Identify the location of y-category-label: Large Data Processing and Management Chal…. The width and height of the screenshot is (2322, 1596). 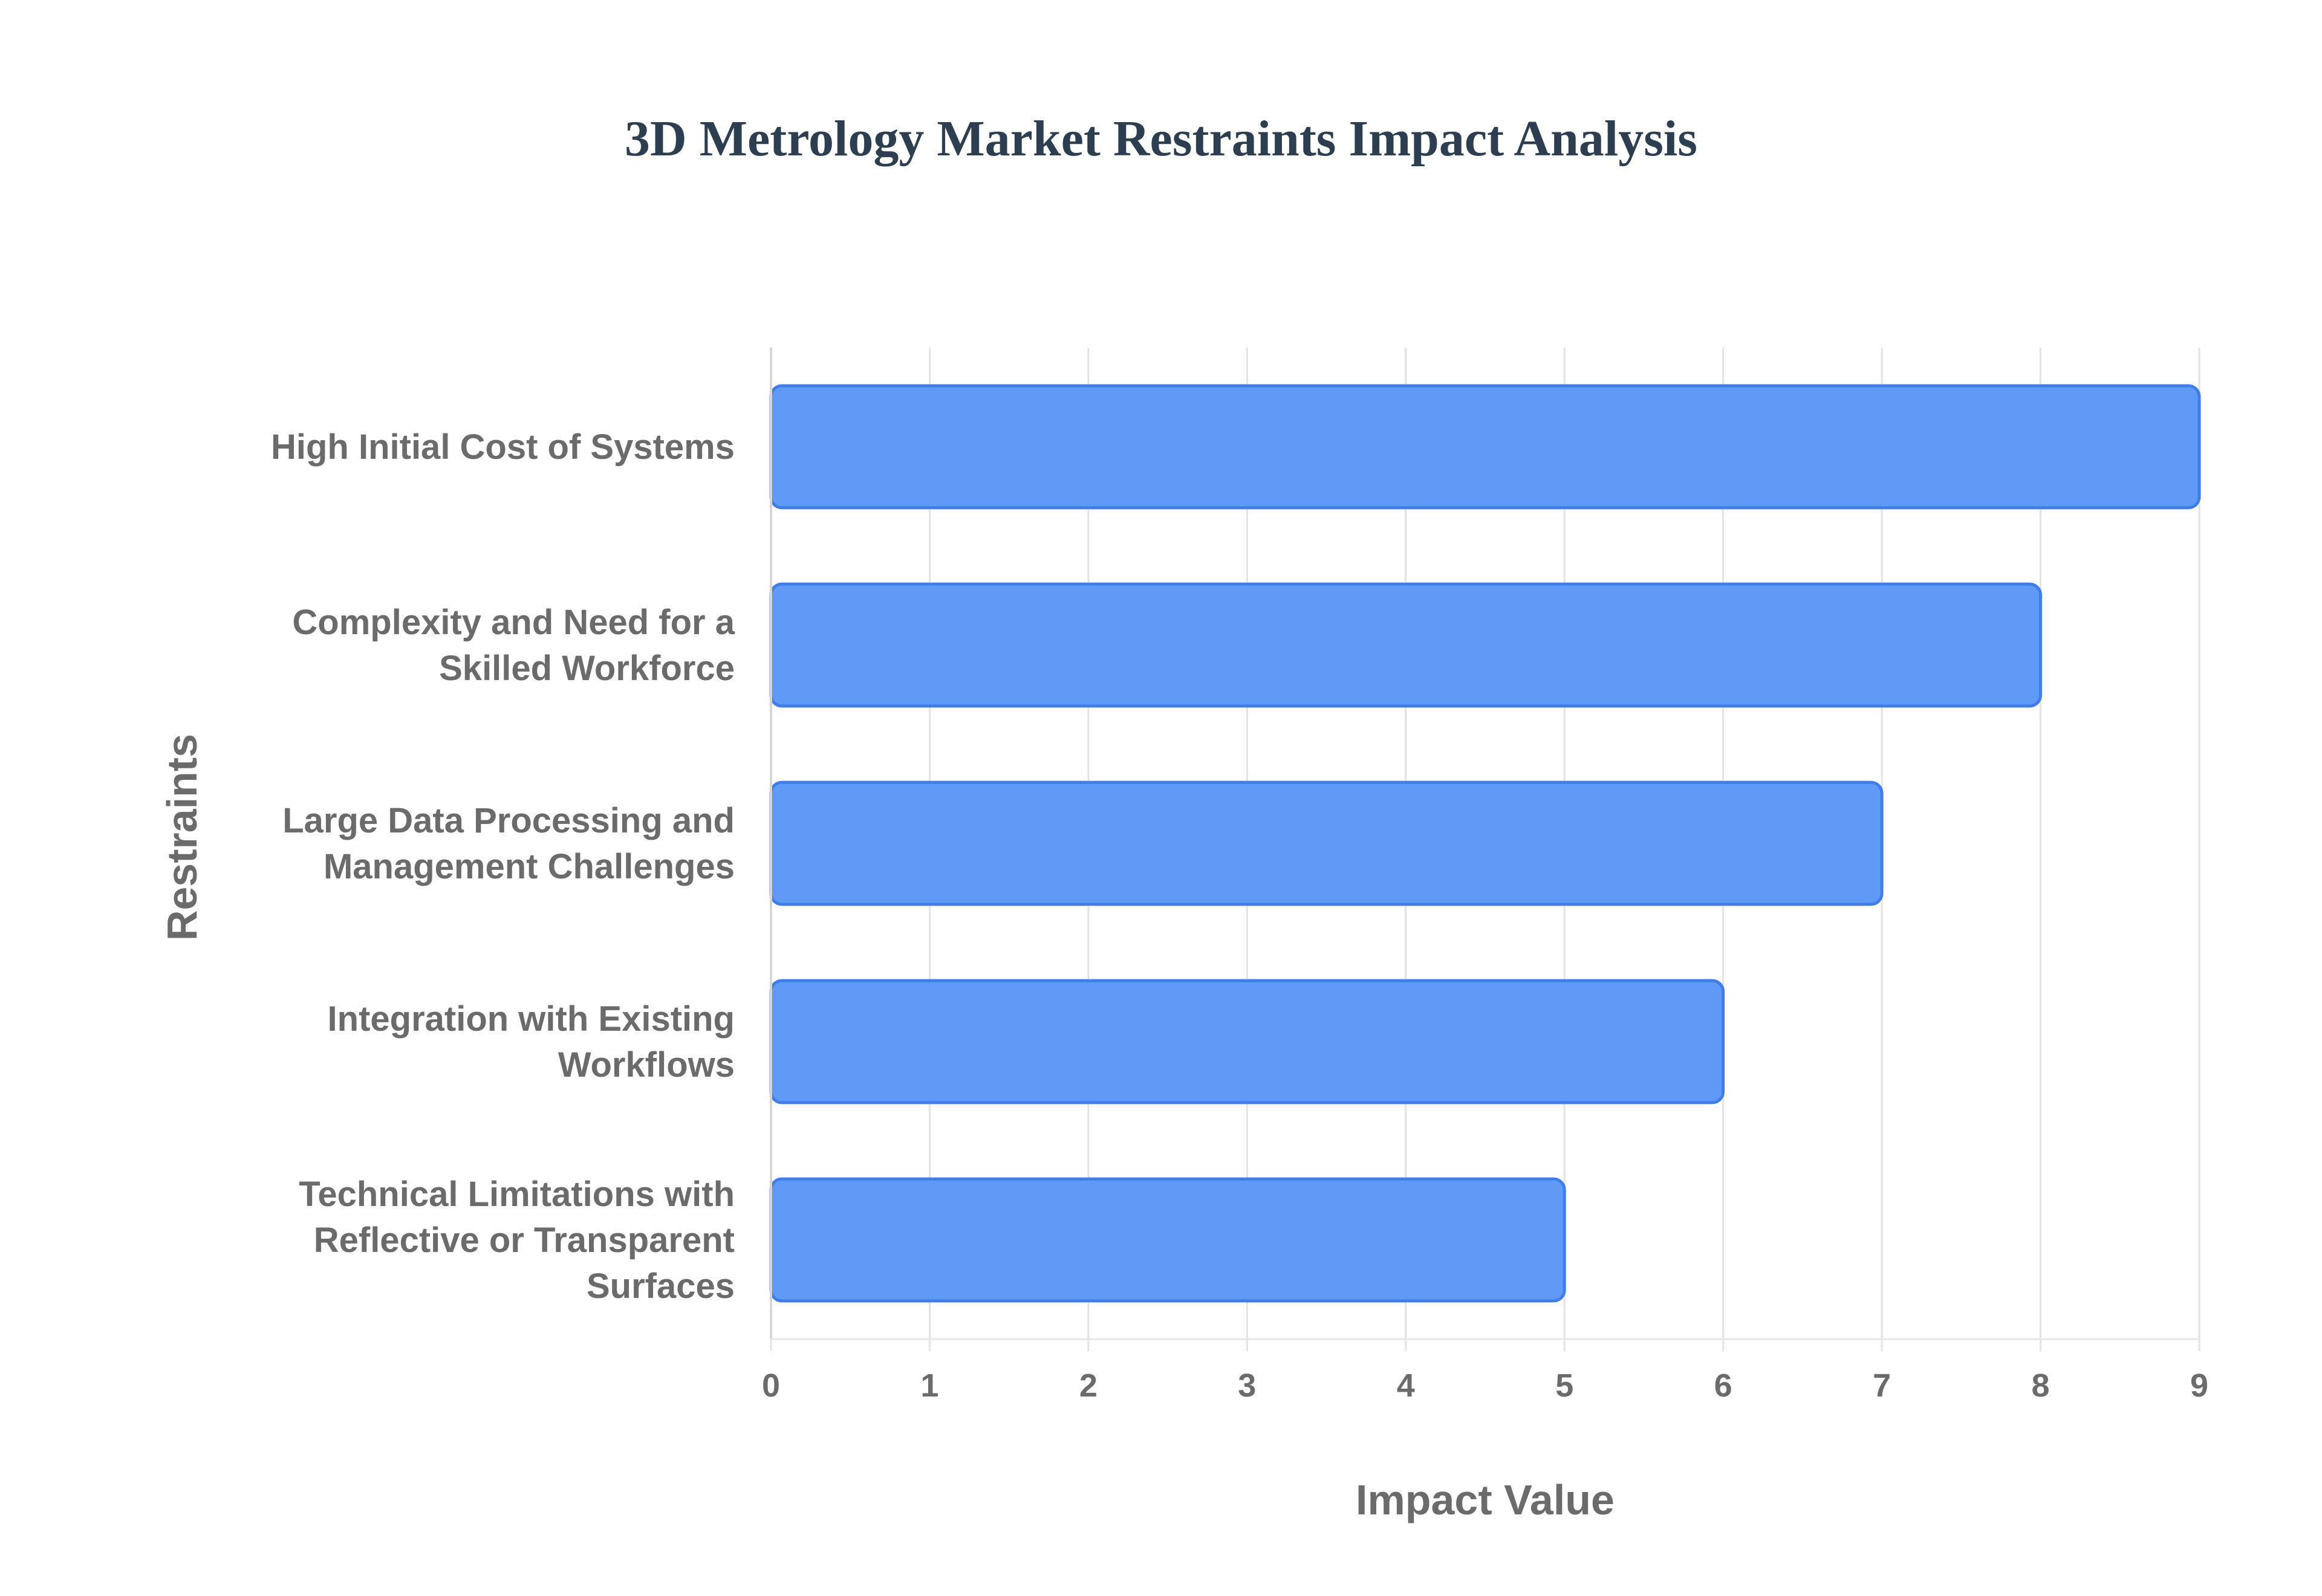
(508, 843).